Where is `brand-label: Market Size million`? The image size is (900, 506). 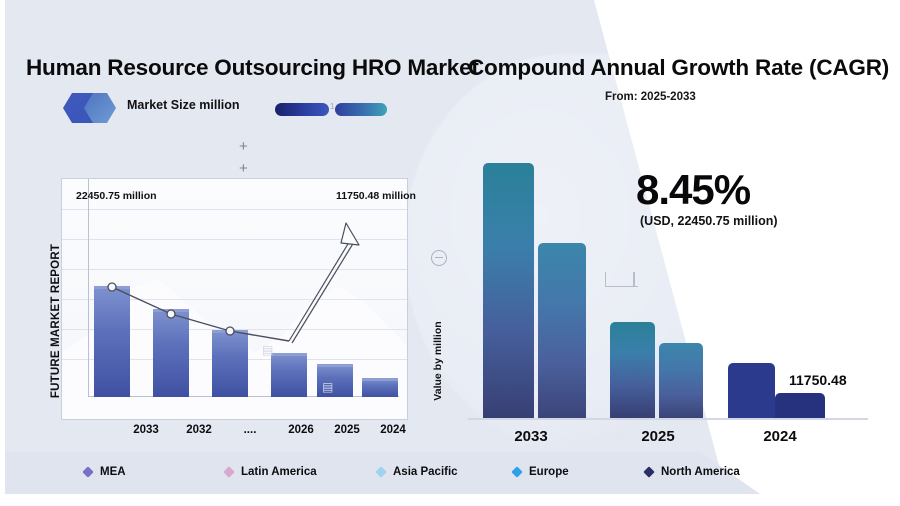 brand-label: Market Size million is located at coordinates (183, 105).